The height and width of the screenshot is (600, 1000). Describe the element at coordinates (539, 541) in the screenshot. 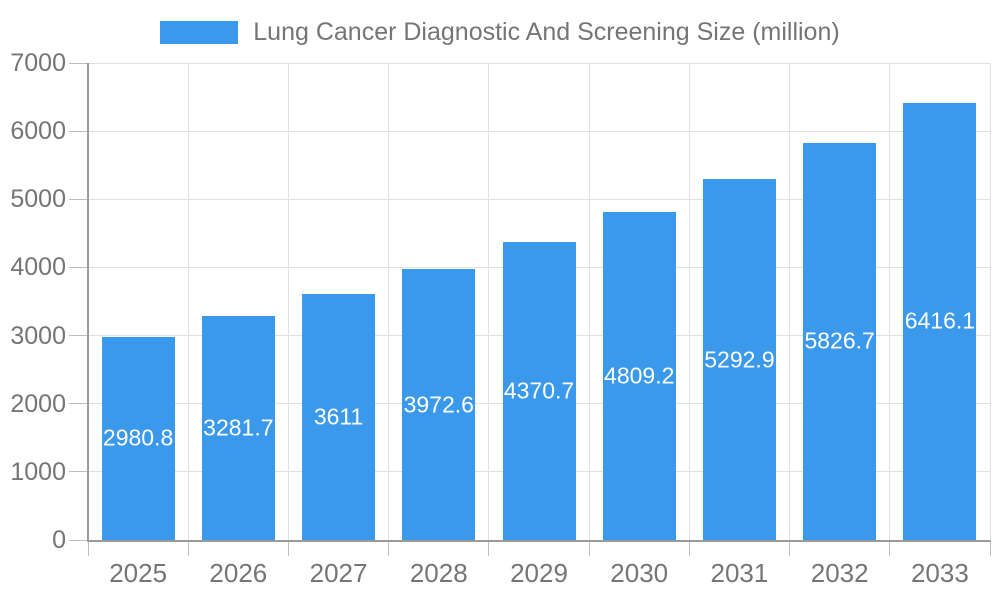

I see `x-axis-line` at that location.